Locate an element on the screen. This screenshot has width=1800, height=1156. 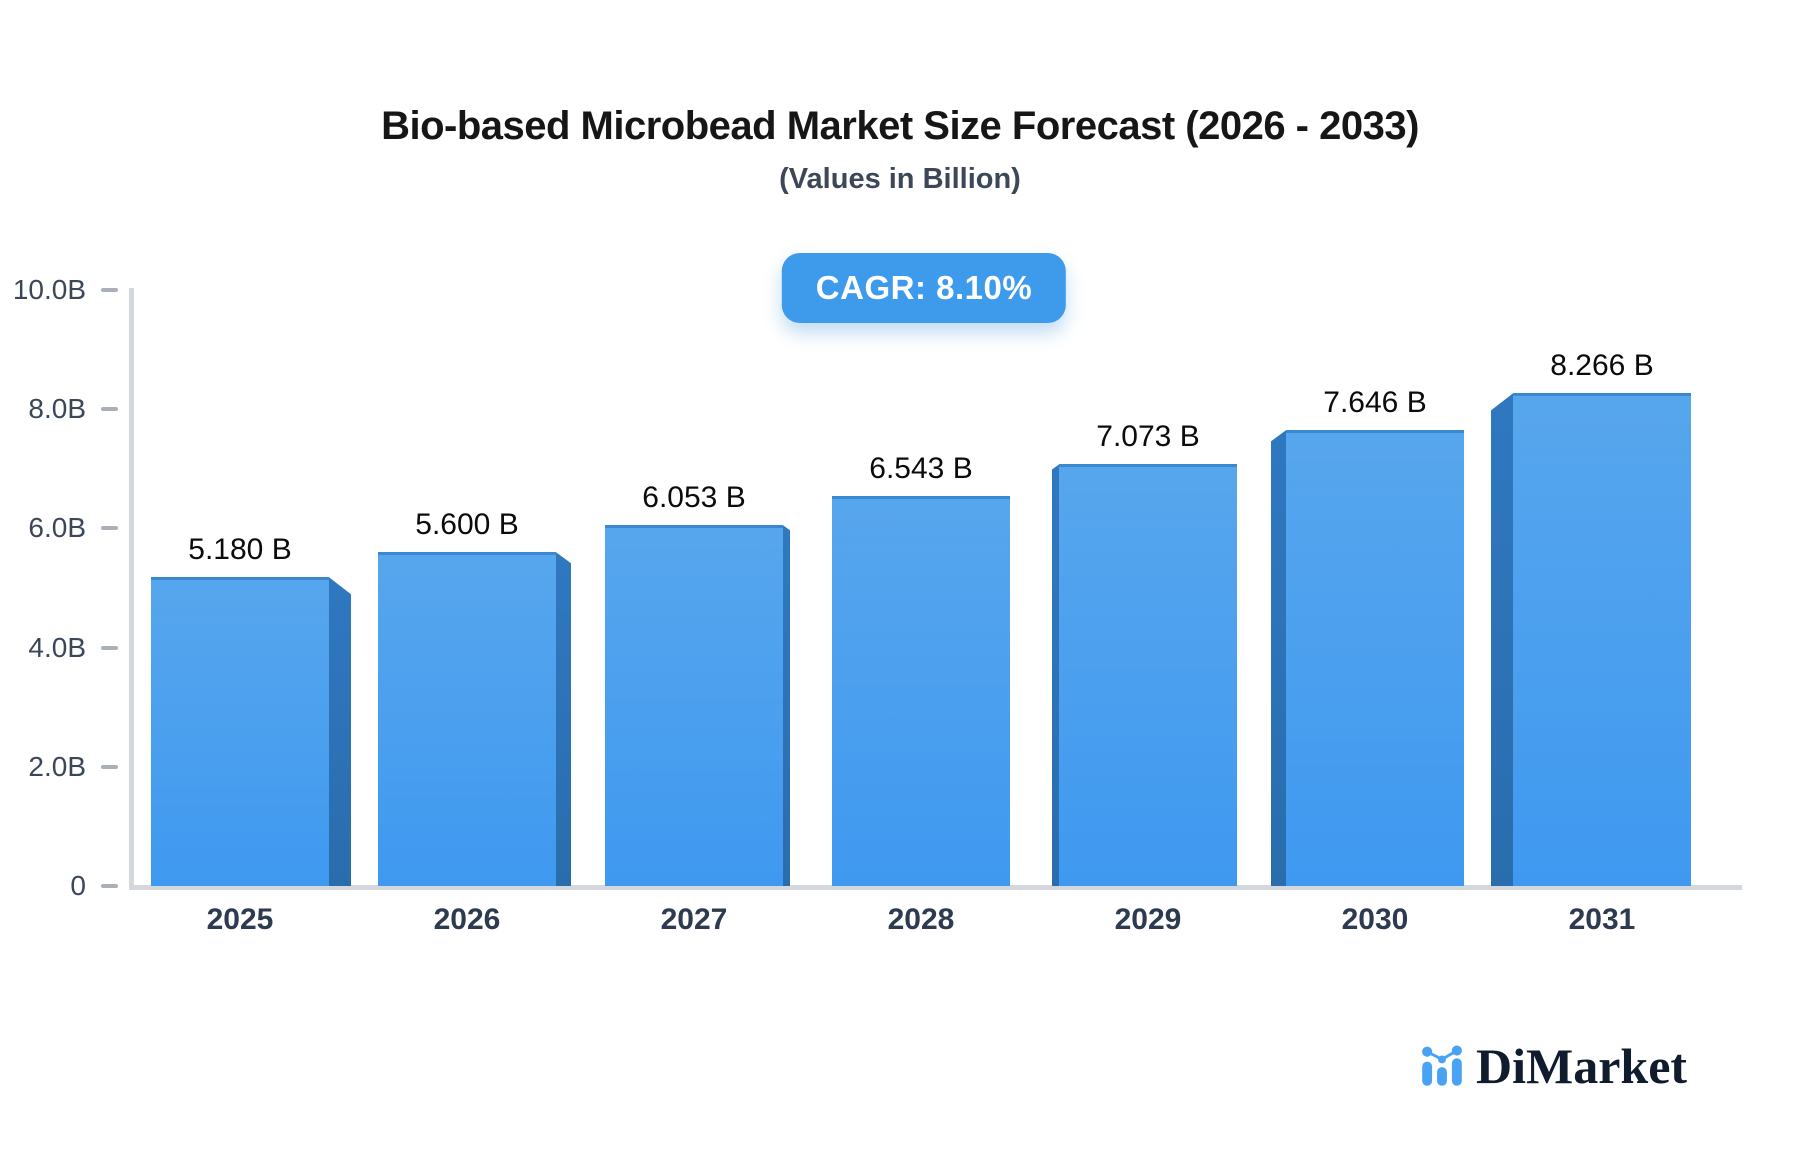
bar-2030 is located at coordinates (1367, 658).